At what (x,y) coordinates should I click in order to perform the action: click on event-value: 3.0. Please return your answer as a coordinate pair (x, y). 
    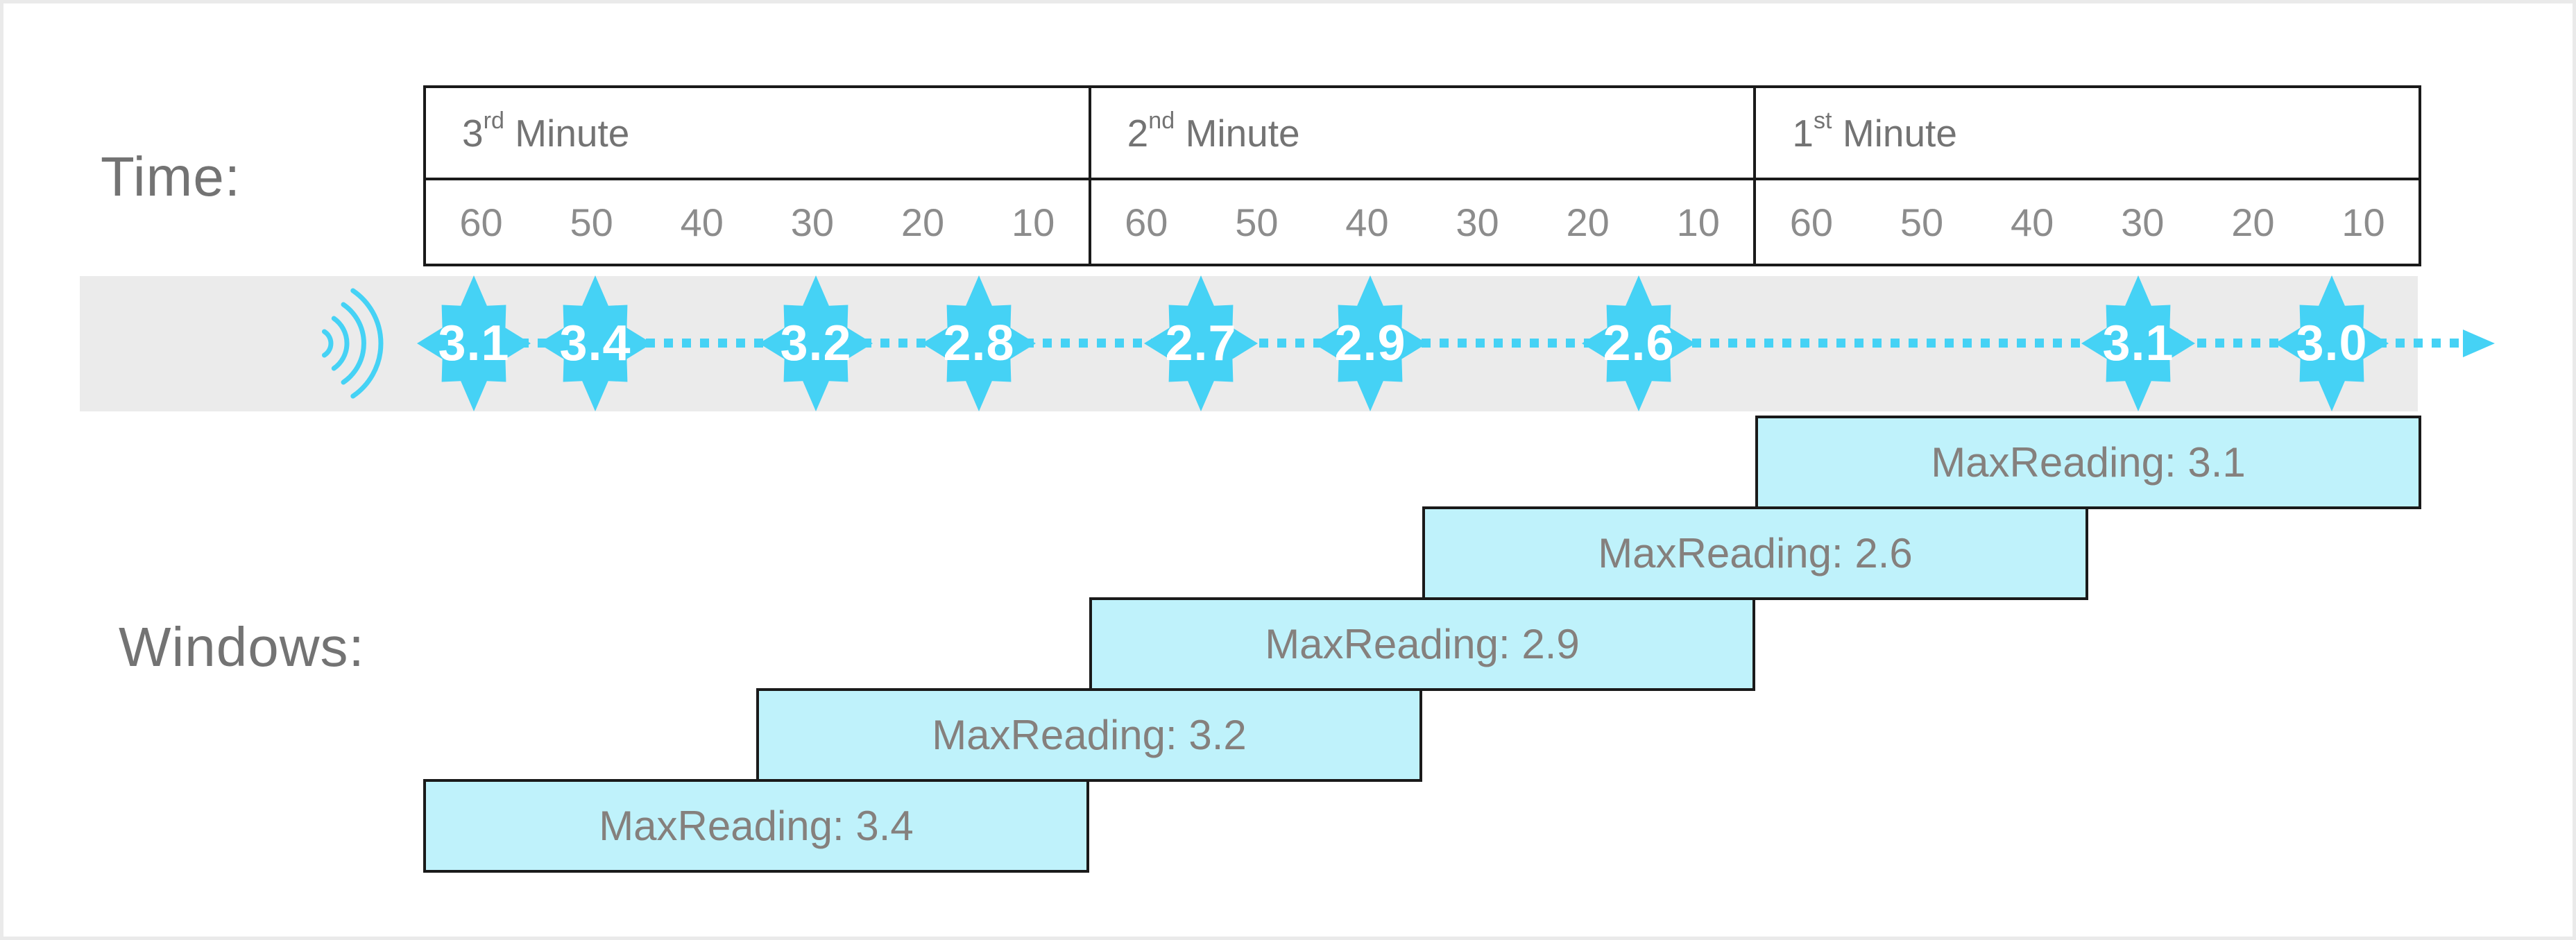
    Looking at the image, I should click on (2332, 343).